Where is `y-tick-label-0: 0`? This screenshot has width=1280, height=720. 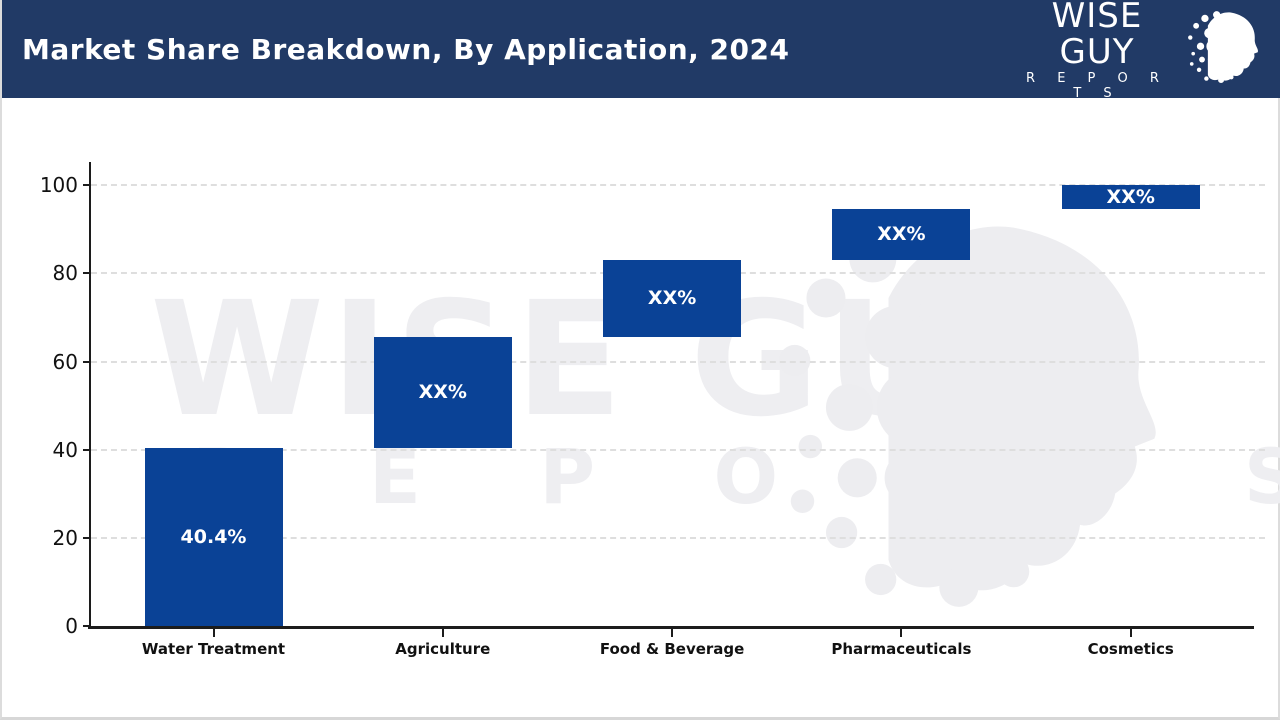 y-tick-label-0: 0 is located at coordinates (71, 626).